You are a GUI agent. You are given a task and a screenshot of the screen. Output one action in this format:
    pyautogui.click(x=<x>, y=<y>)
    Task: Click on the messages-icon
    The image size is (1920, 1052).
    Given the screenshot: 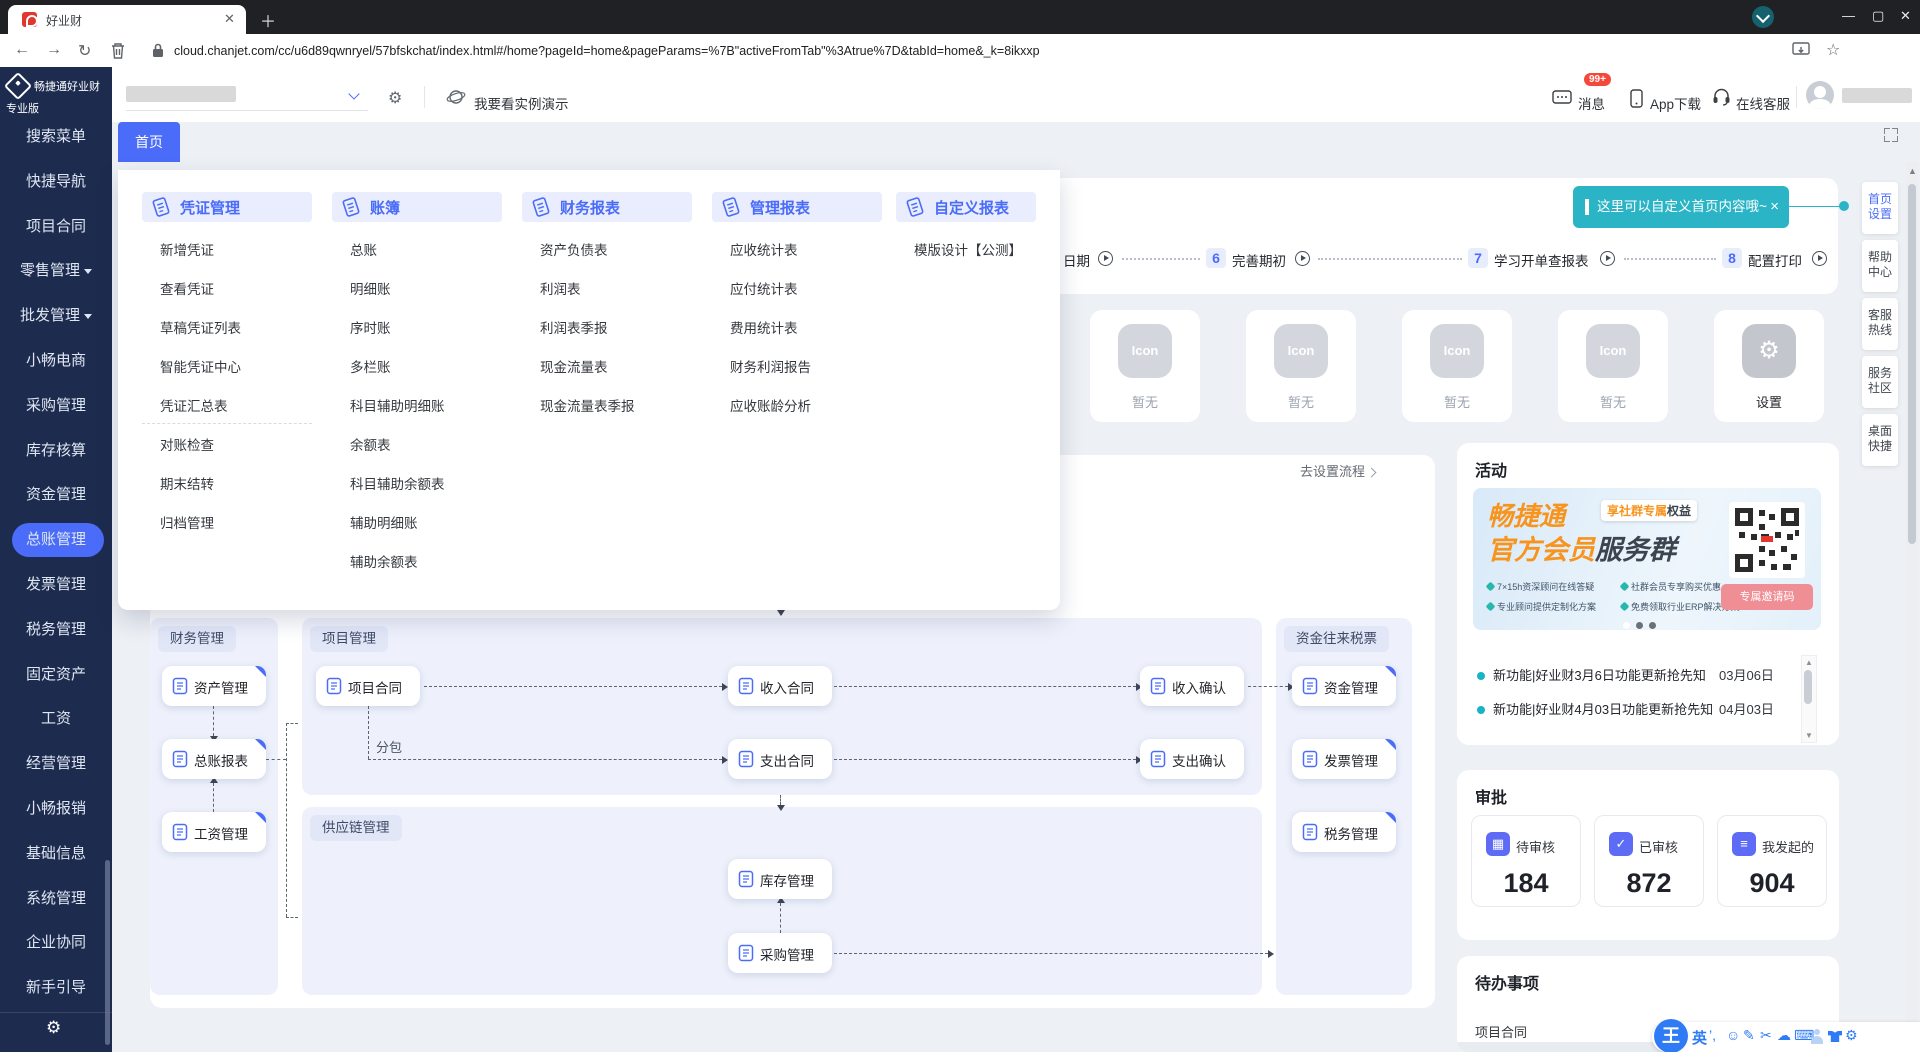 What is the action you would take?
    pyautogui.click(x=1562, y=98)
    